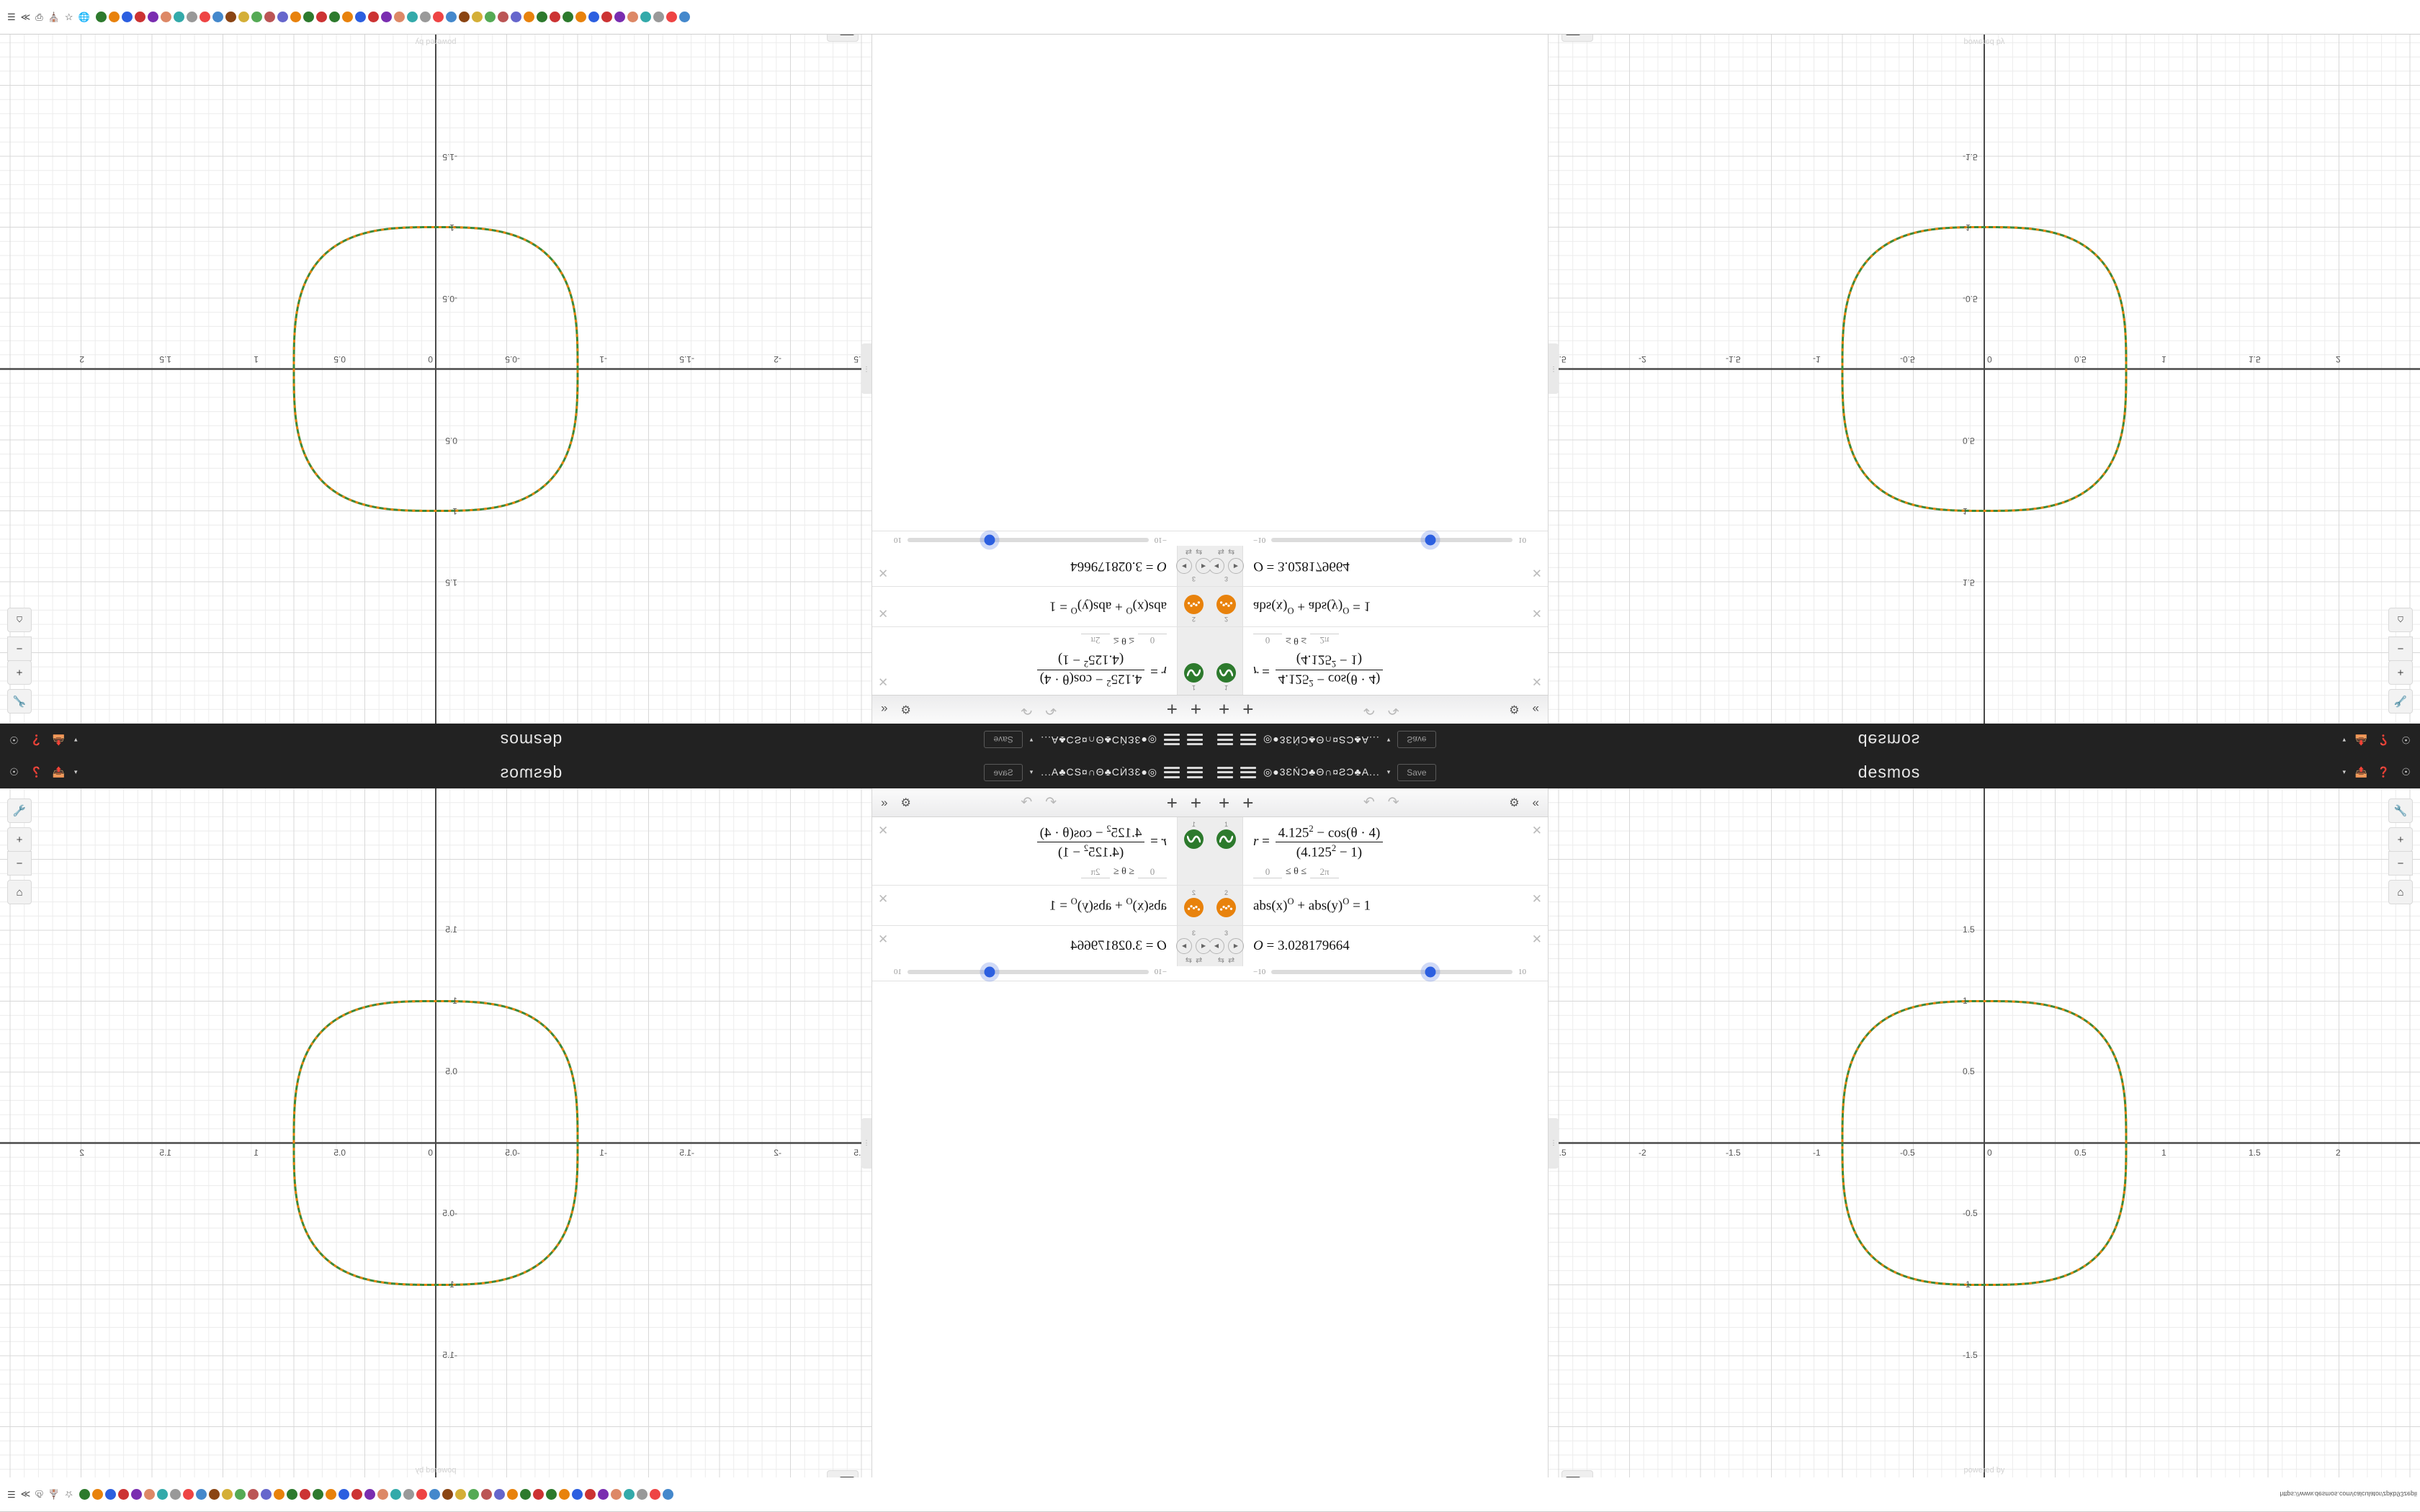  I want to click on row-tag-2: 2, so click(1193, 905).